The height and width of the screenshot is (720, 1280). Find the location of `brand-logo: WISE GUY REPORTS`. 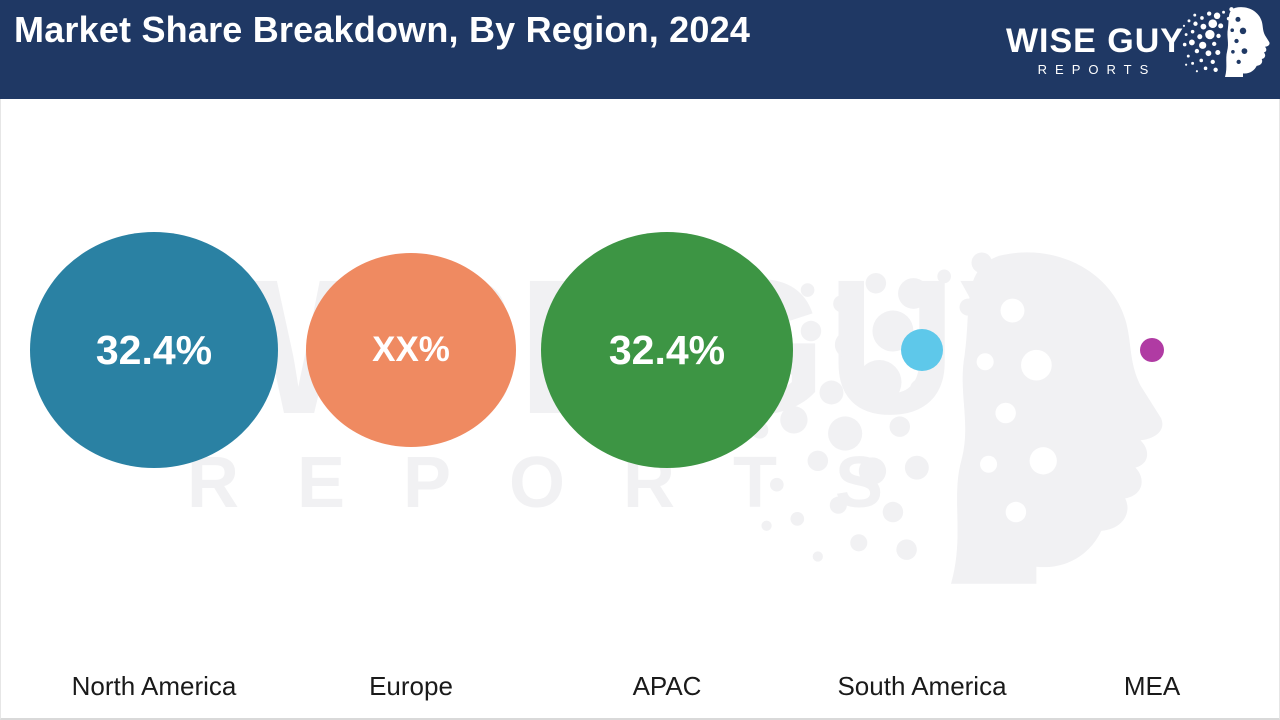

brand-logo: WISE GUY REPORTS is located at coordinates (1139, 41).